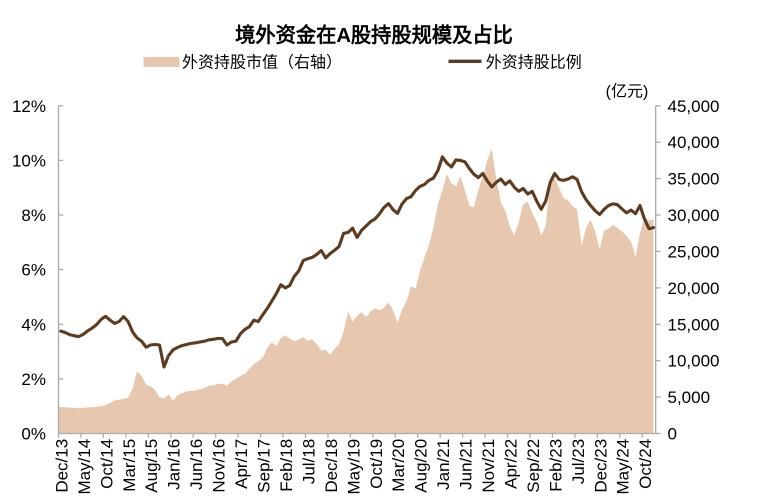 The height and width of the screenshot is (503, 762). I want to click on svg-text: Jul/23, so click(578, 461).